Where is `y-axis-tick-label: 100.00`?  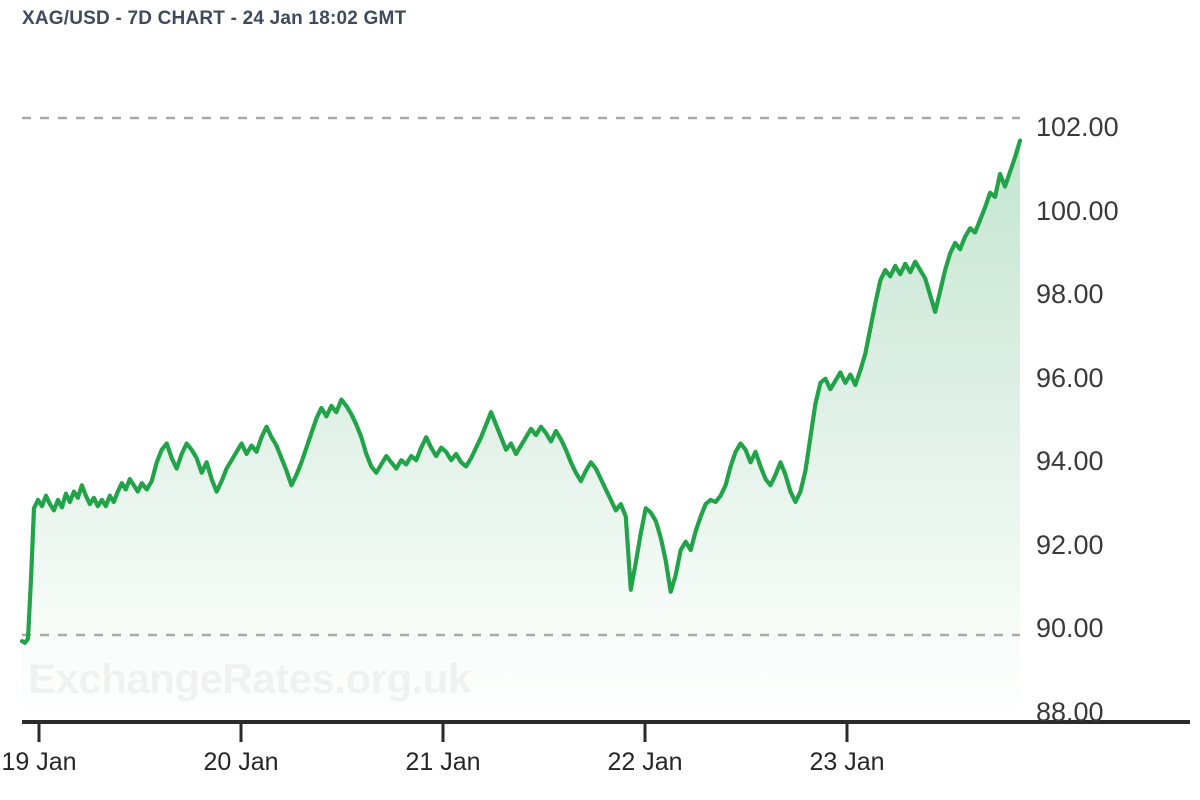
y-axis-tick-label: 100.00 is located at coordinates (1077, 210).